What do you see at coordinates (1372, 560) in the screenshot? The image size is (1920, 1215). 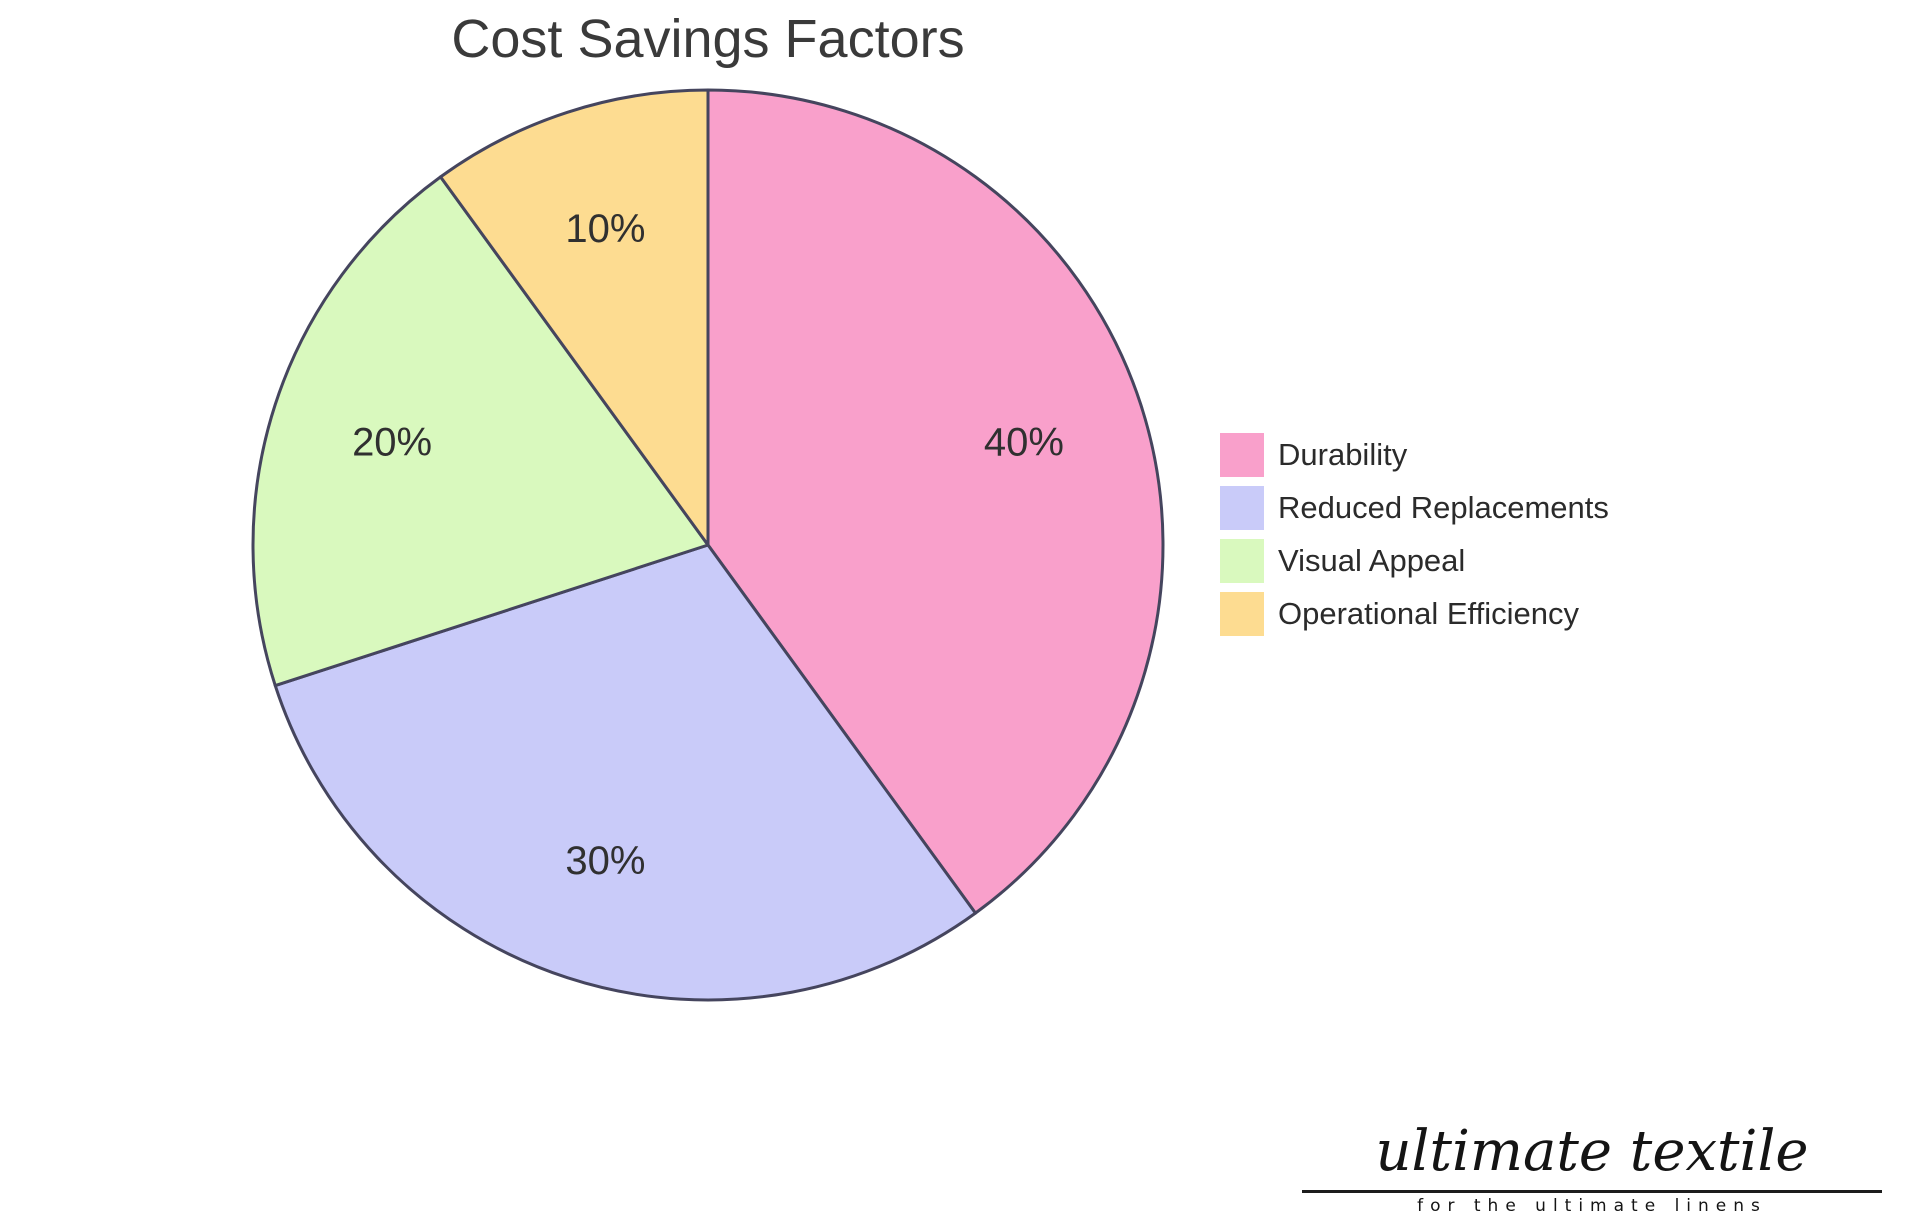 I see `legend-label: Visual Appeal` at bounding box center [1372, 560].